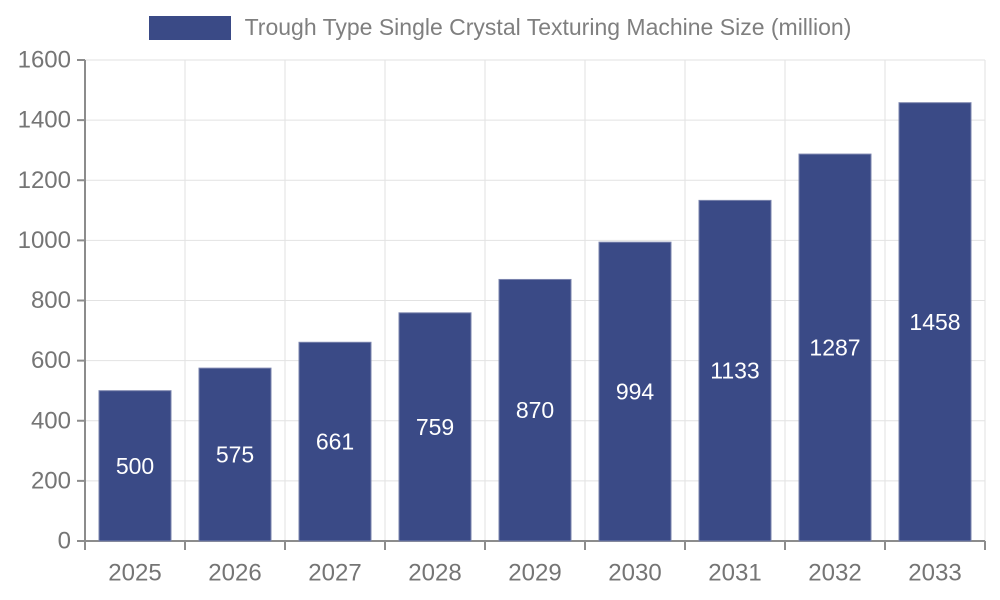  What do you see at coordinates (434, 573) in the screenshot?
I see `x-tick-label: 2028` at bounding box center [434, 573].